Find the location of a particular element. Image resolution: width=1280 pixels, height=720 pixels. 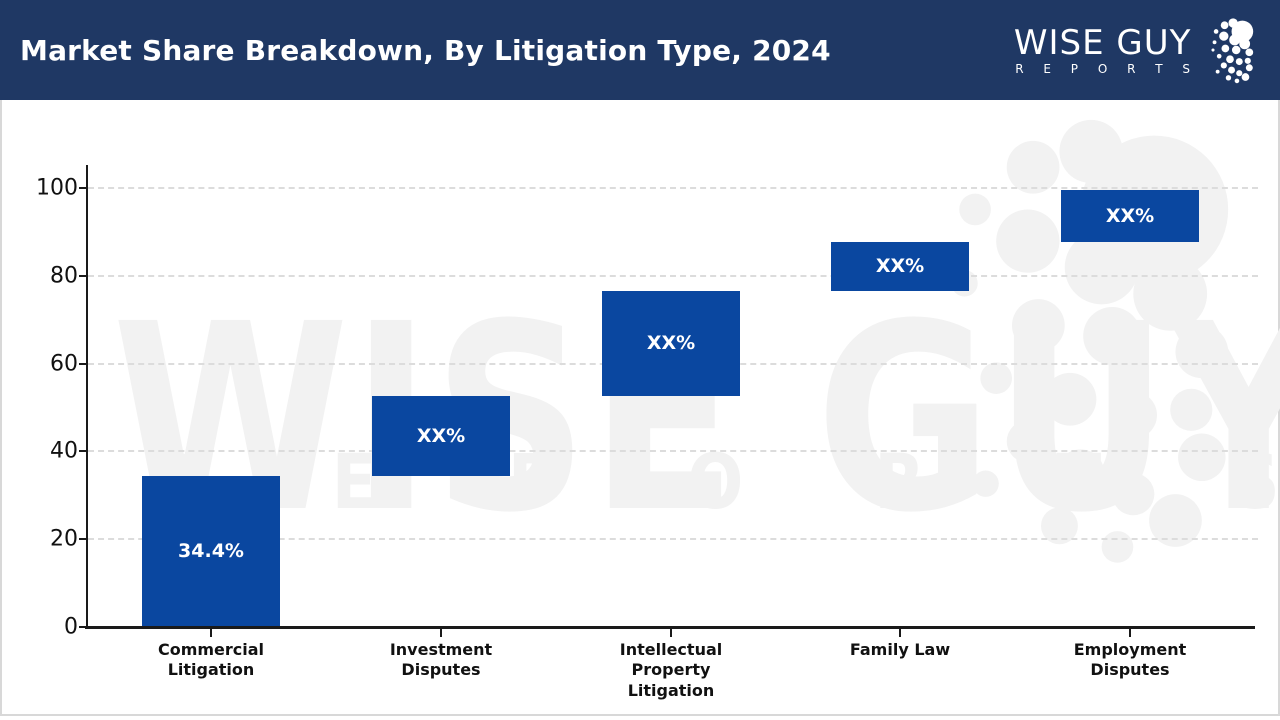

logo-head-icon is located at coordinates (1232, 51).